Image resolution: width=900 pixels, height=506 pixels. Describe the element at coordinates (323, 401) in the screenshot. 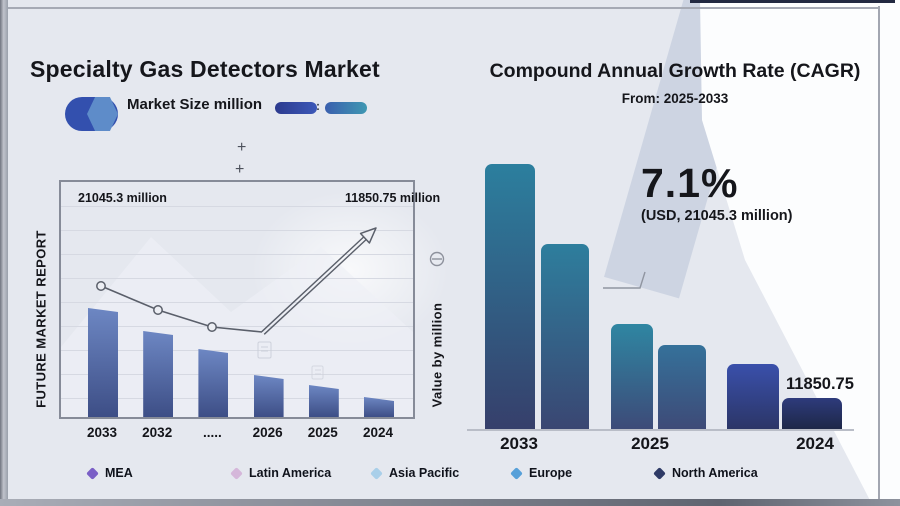

I see `market-bar-2025` at that location.